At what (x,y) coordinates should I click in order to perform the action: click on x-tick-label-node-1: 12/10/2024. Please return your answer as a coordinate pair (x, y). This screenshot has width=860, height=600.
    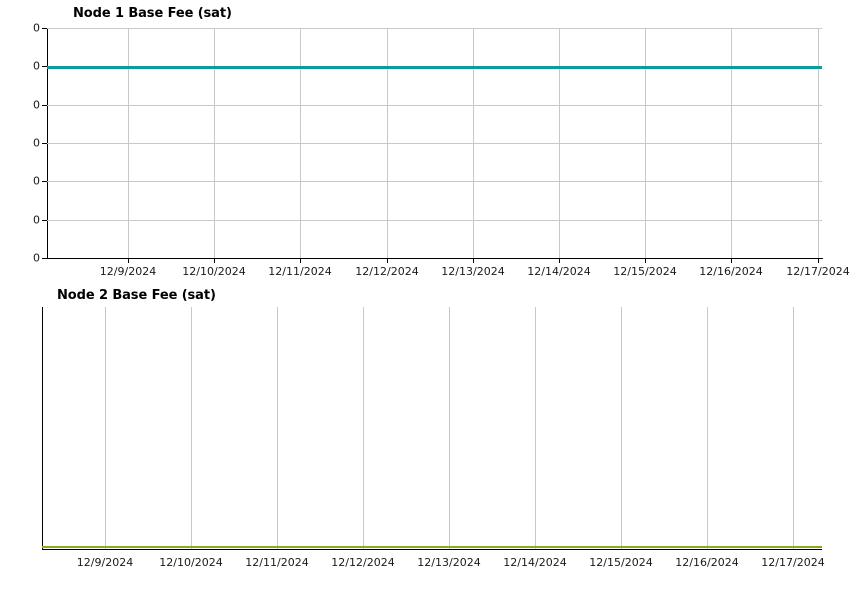
    Looking at the image, I should click on (214, 271).